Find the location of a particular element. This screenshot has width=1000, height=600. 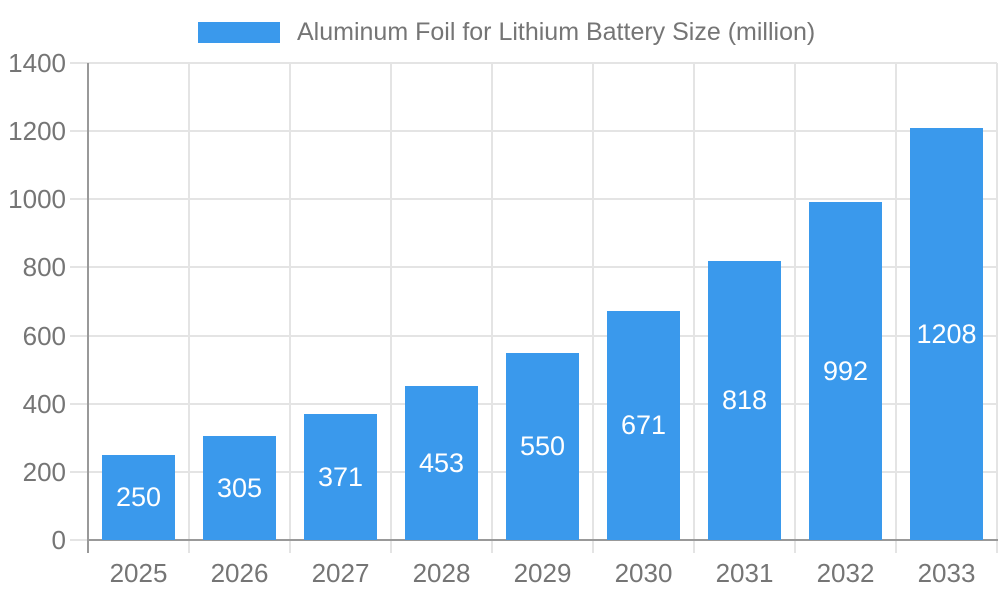

bar: 671 is located at coordinates (643, 425).